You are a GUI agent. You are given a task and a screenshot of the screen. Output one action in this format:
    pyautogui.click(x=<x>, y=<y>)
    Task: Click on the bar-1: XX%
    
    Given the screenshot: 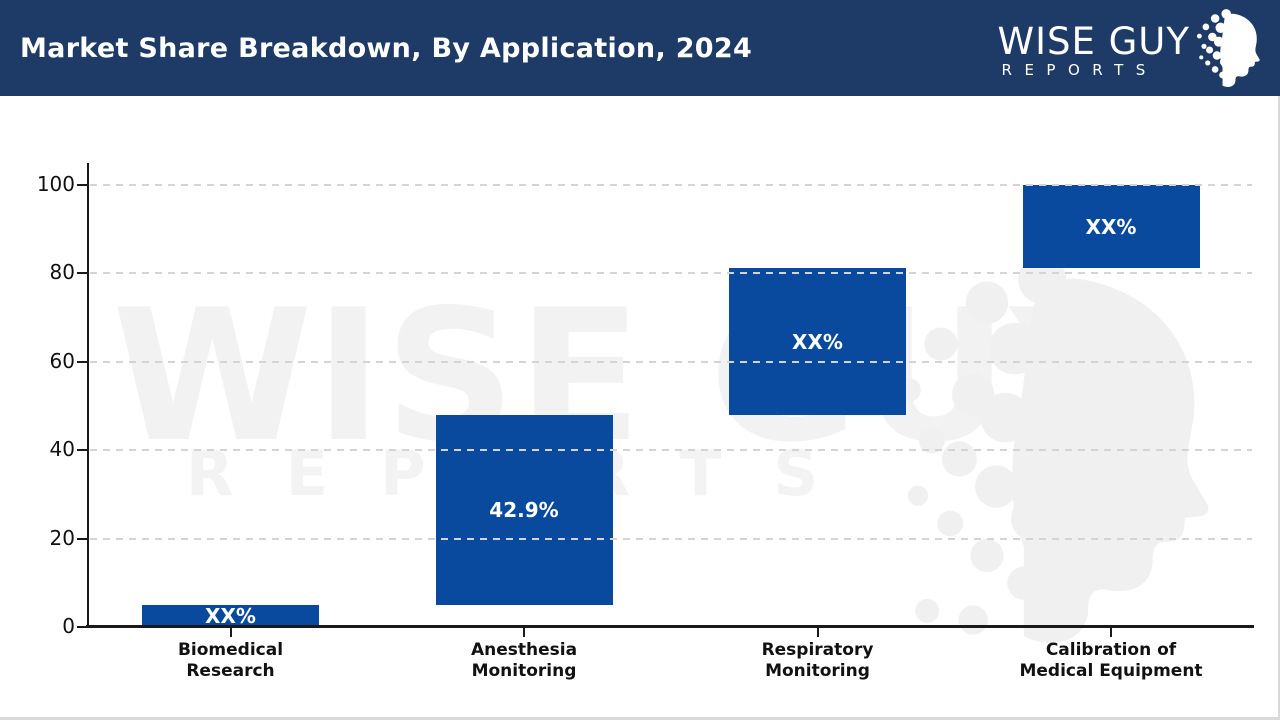 What is the action you would take?
    pyautogui.click(x=230, y=615)
    